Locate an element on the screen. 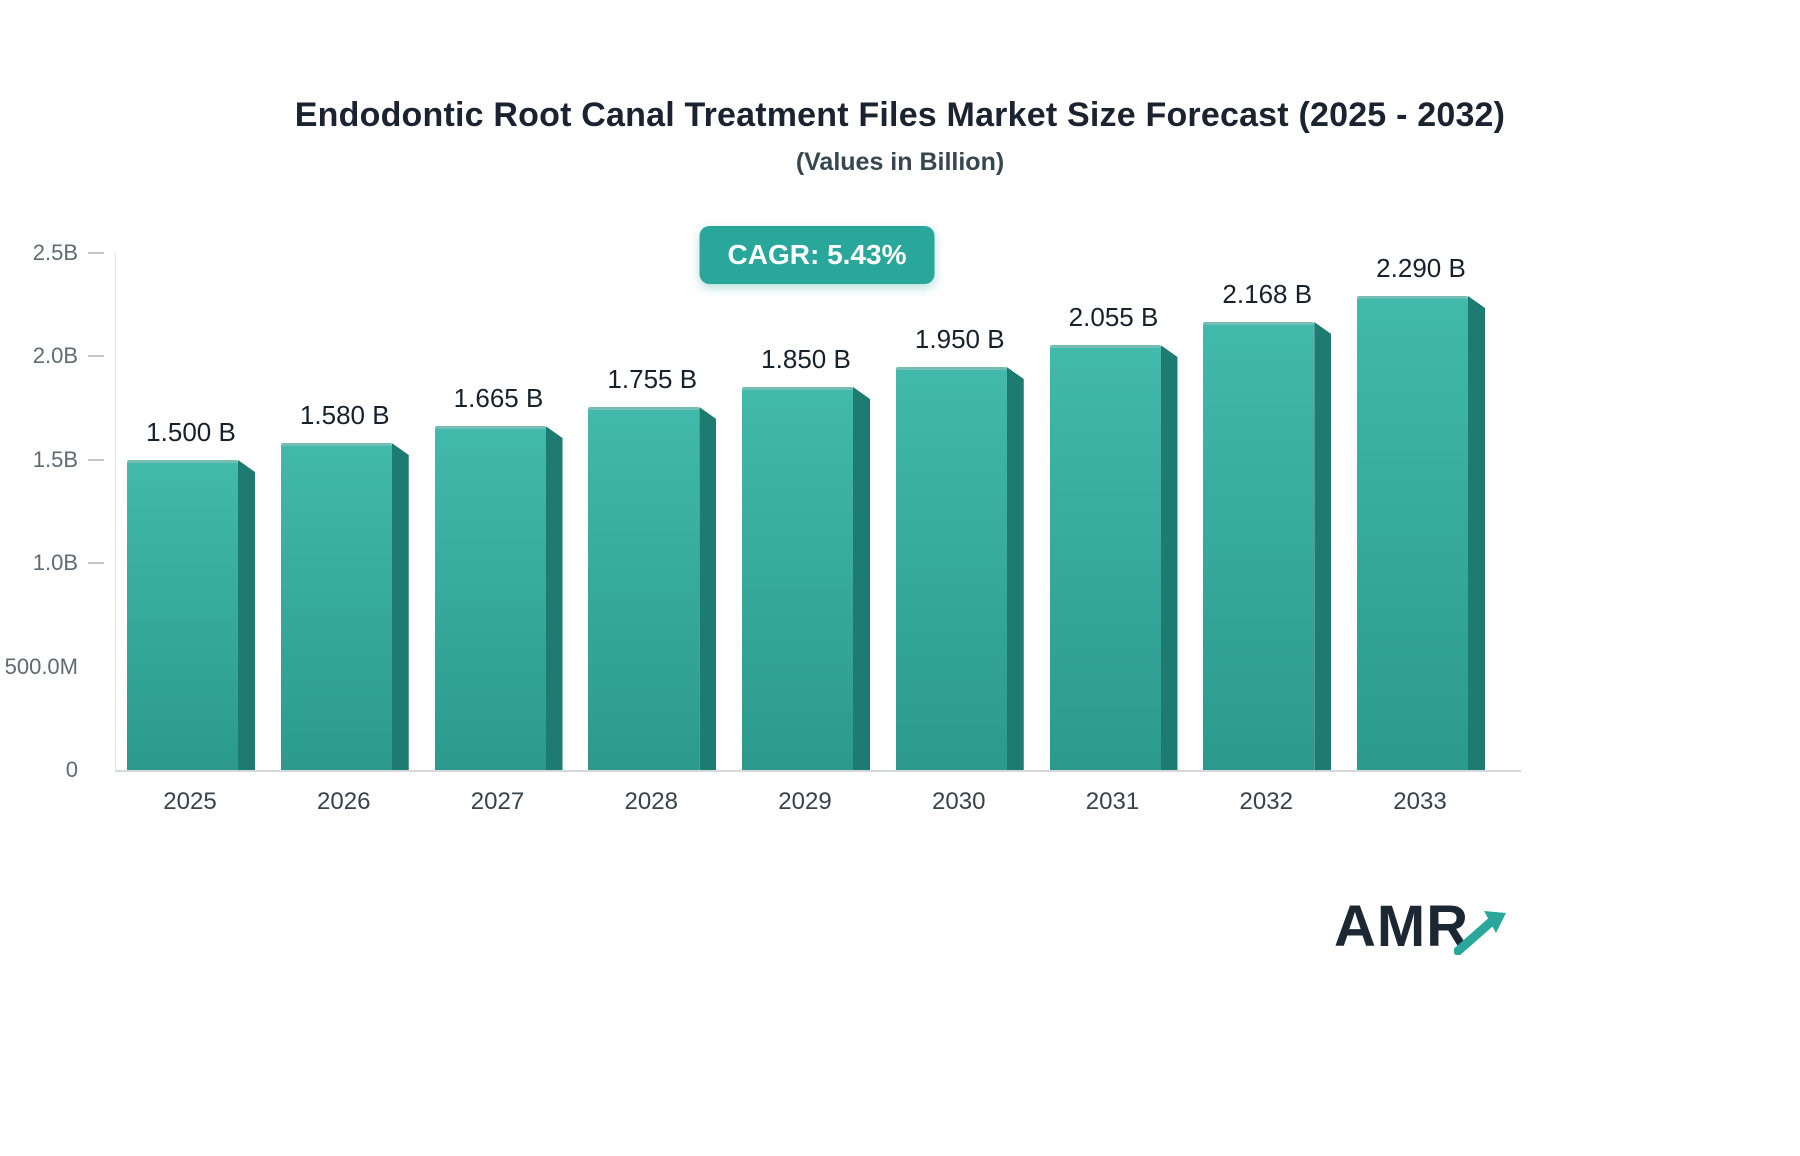 The image size is (1800, 1156). amr-logo-arrow-icon is located at coordinates (1480, 933).